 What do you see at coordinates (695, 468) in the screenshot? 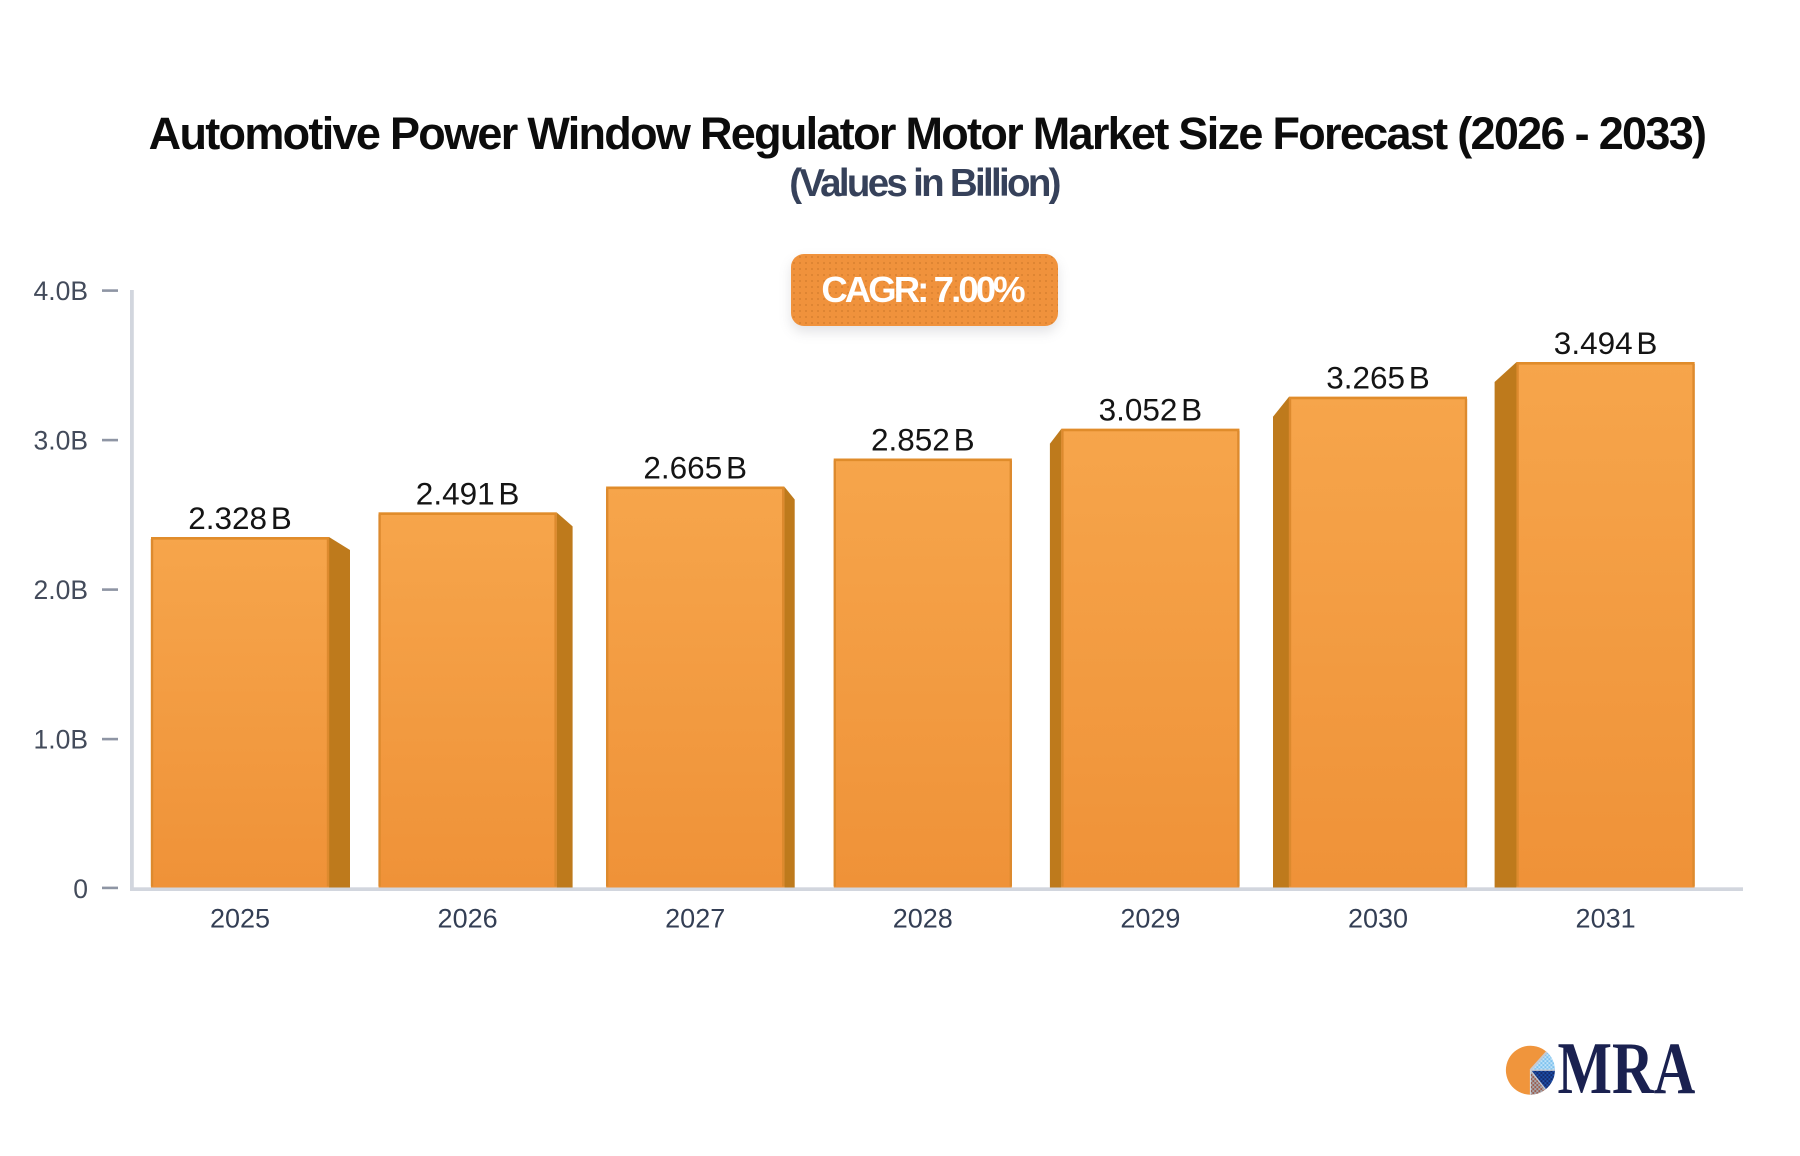
I see `svg-text: 2.665 B` at bounding box center [695, 468].